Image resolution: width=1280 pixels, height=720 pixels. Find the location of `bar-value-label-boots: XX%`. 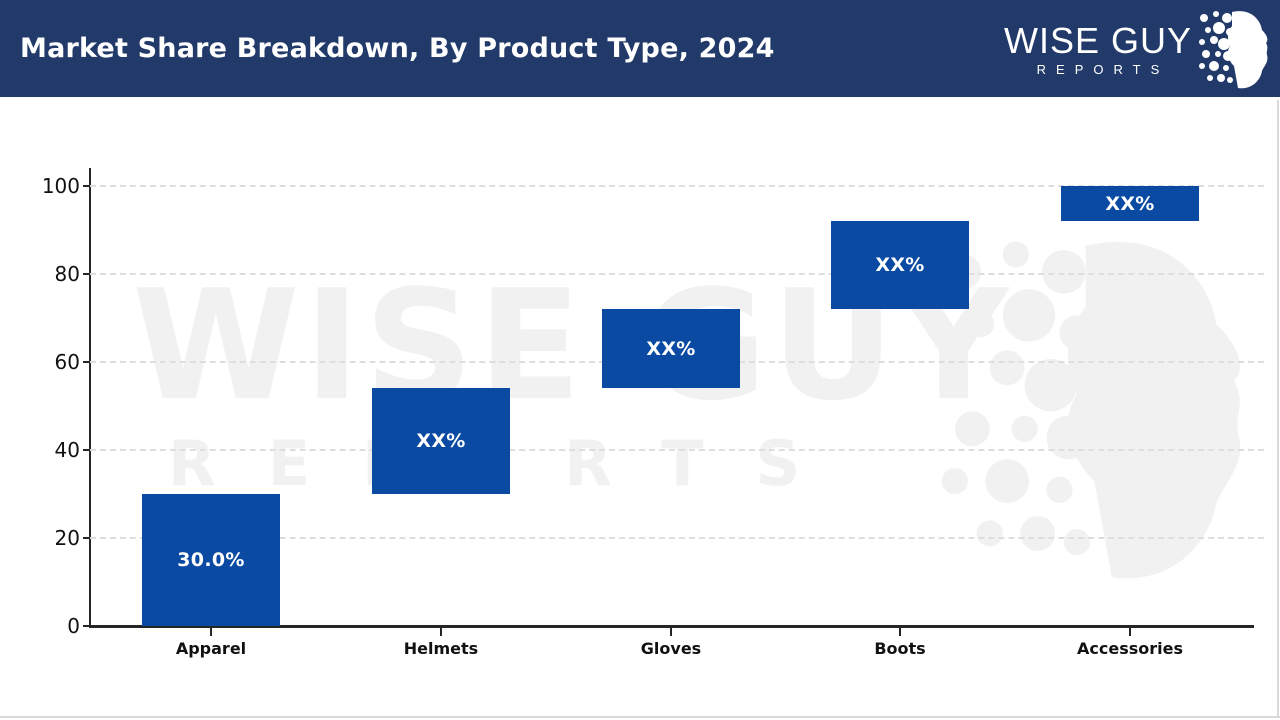

bar-value-label-boots: XX% is located at coordinates (900, 265).